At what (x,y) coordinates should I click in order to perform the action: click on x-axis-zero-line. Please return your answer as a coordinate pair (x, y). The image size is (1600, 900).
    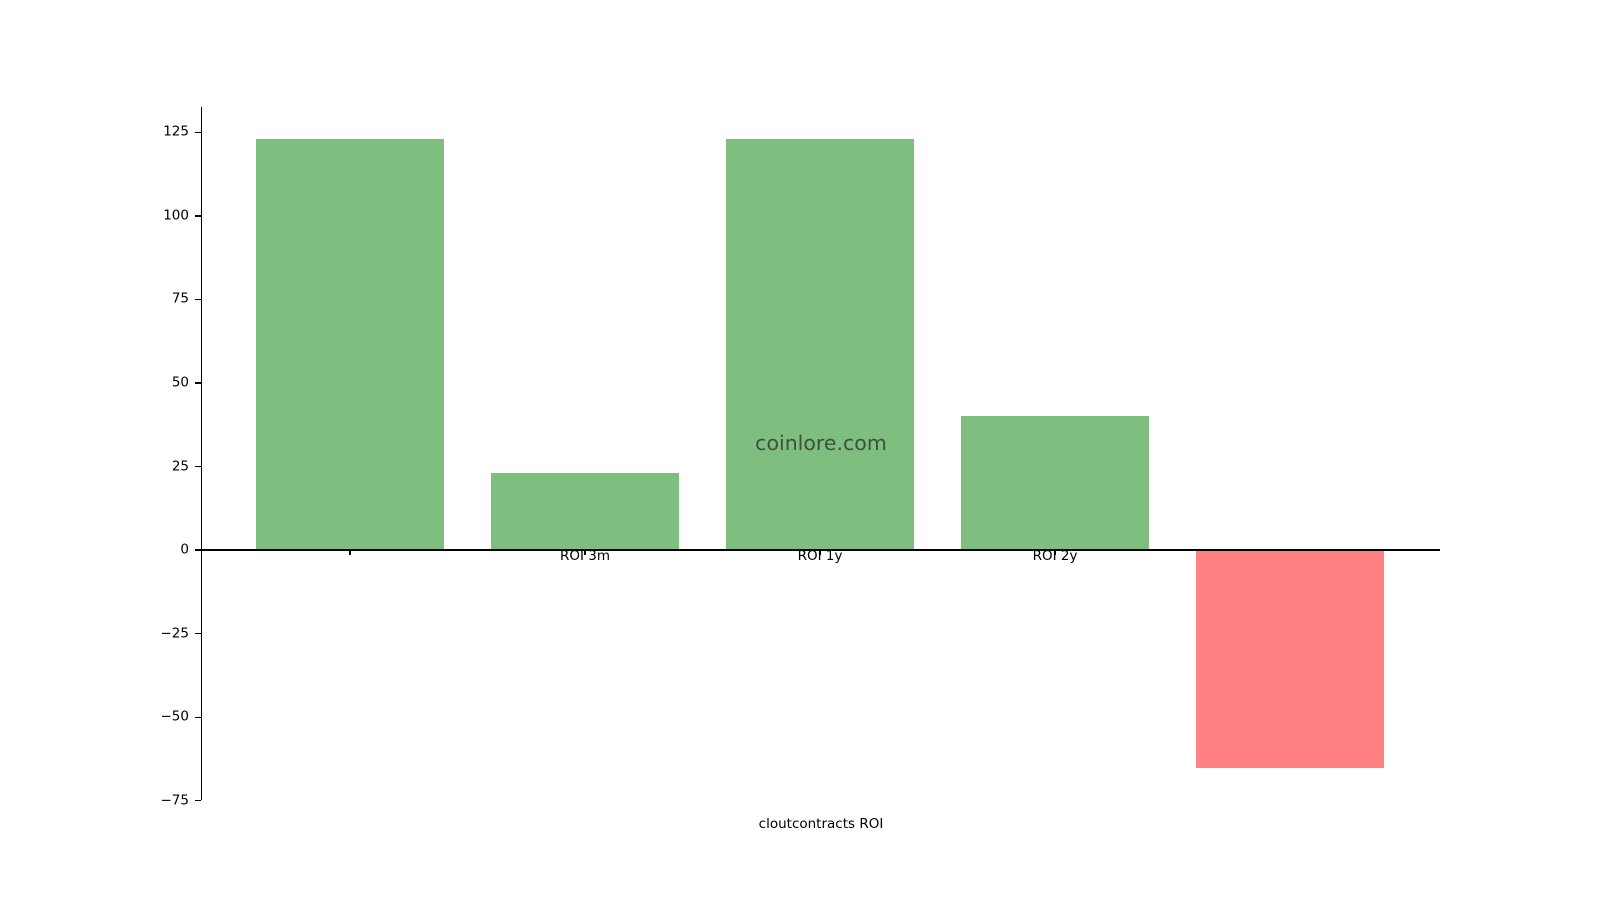
    Looking at the image, I should click on (821, 550).